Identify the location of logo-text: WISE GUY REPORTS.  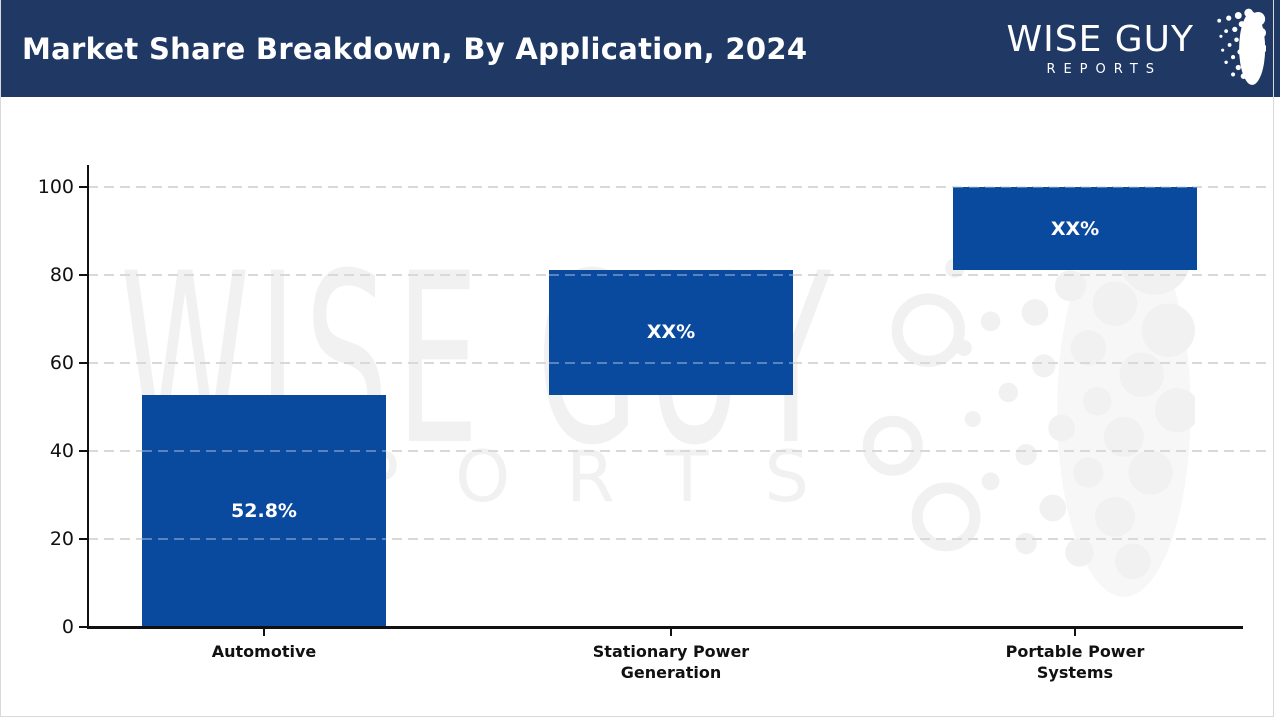
(1101, 48).